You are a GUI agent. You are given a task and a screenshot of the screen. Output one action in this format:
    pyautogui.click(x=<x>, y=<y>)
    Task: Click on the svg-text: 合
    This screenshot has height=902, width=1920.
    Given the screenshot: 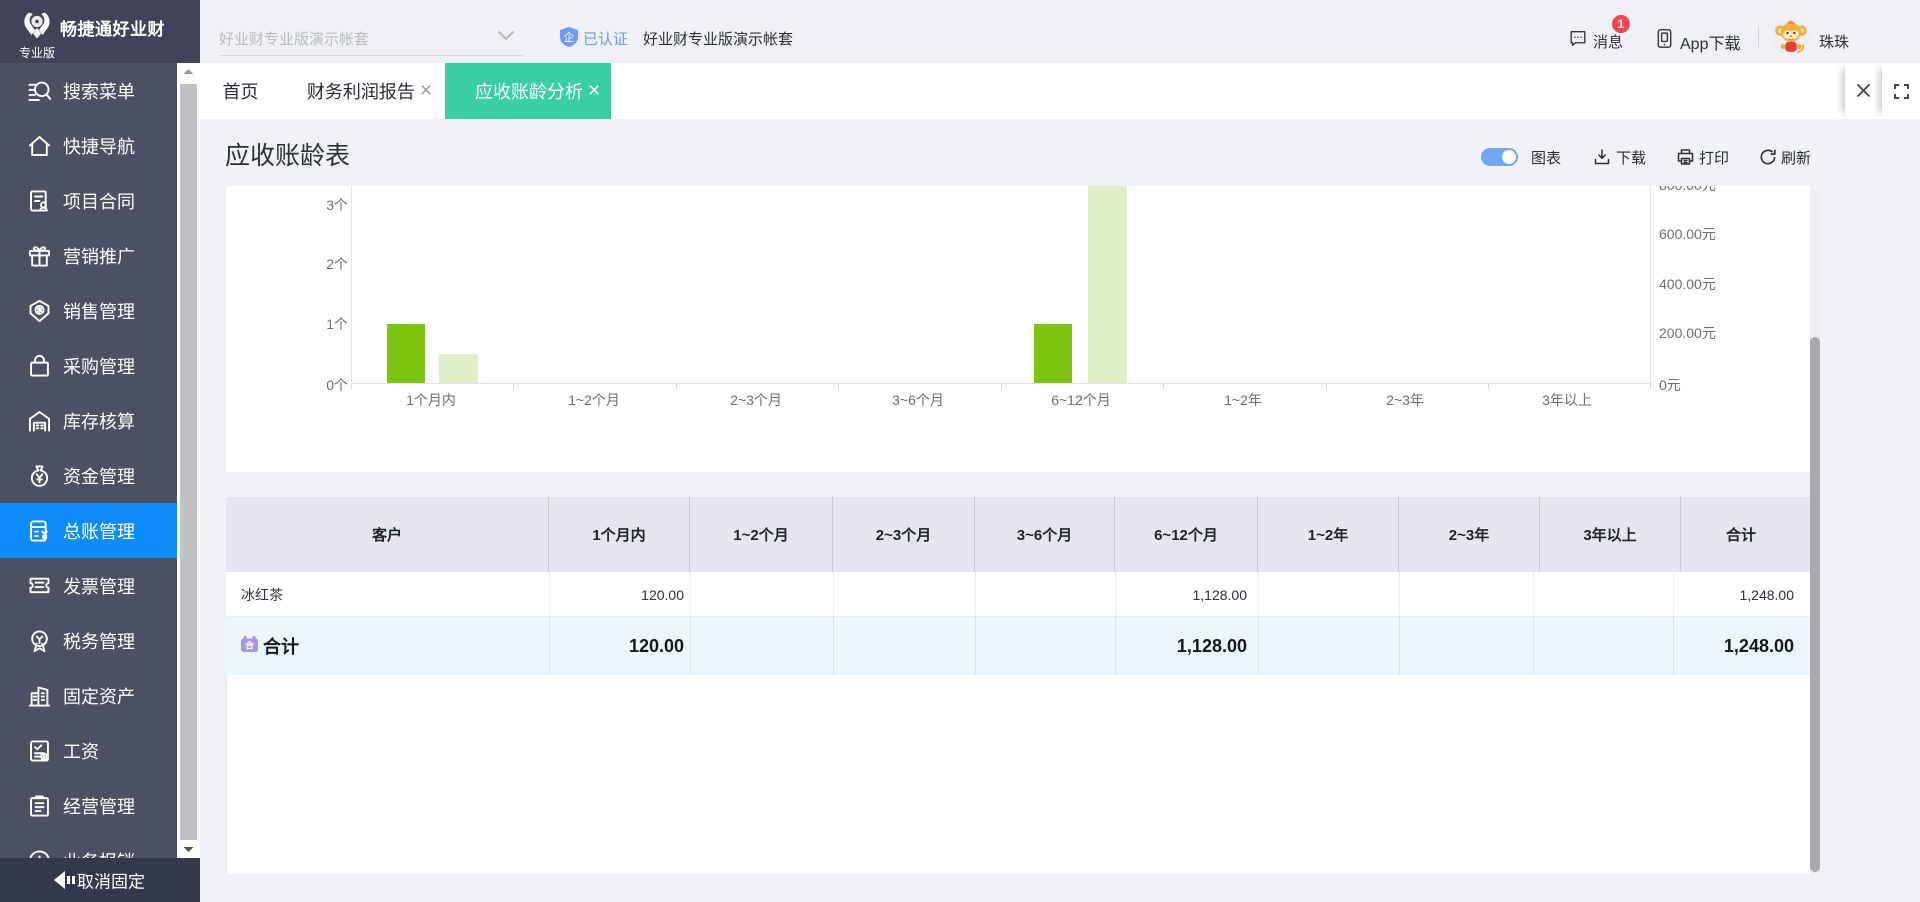 What is the action you would take?
    pyautogui.click(x=250, y=645)
    